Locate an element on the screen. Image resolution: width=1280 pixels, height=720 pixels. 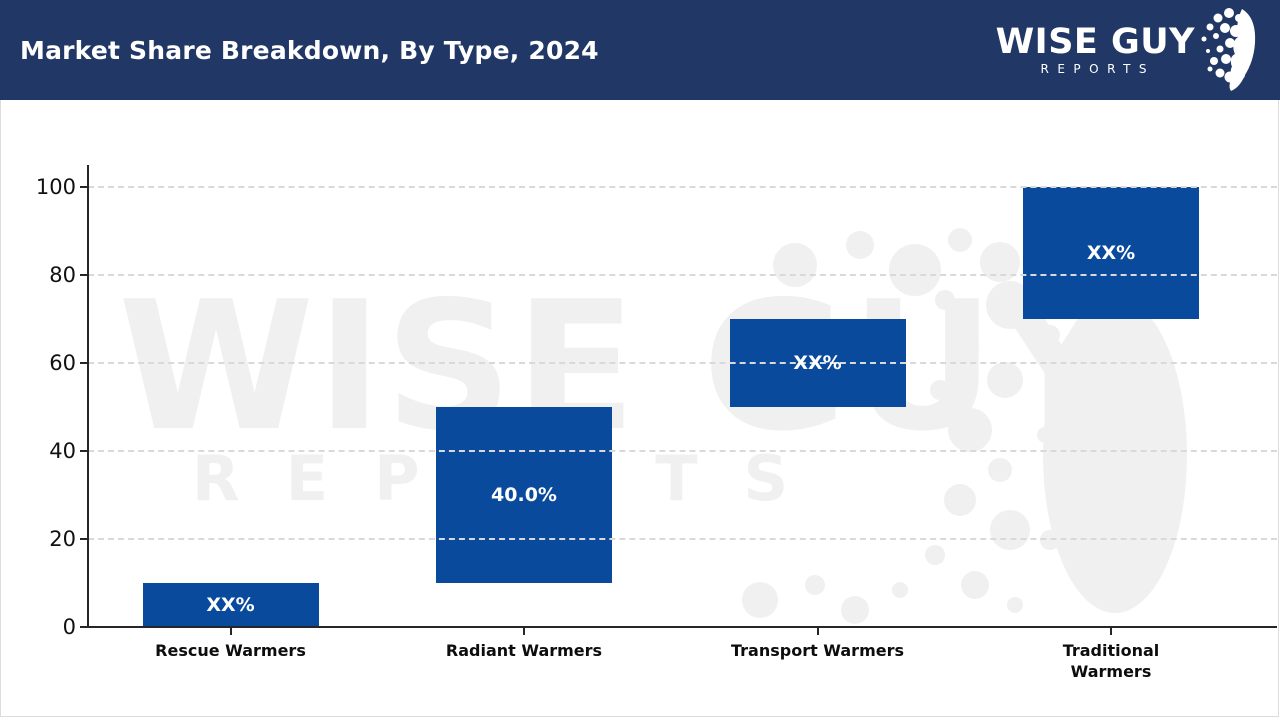
x-tick-label: Rescue Warmers is located at coordinates (230, 650).